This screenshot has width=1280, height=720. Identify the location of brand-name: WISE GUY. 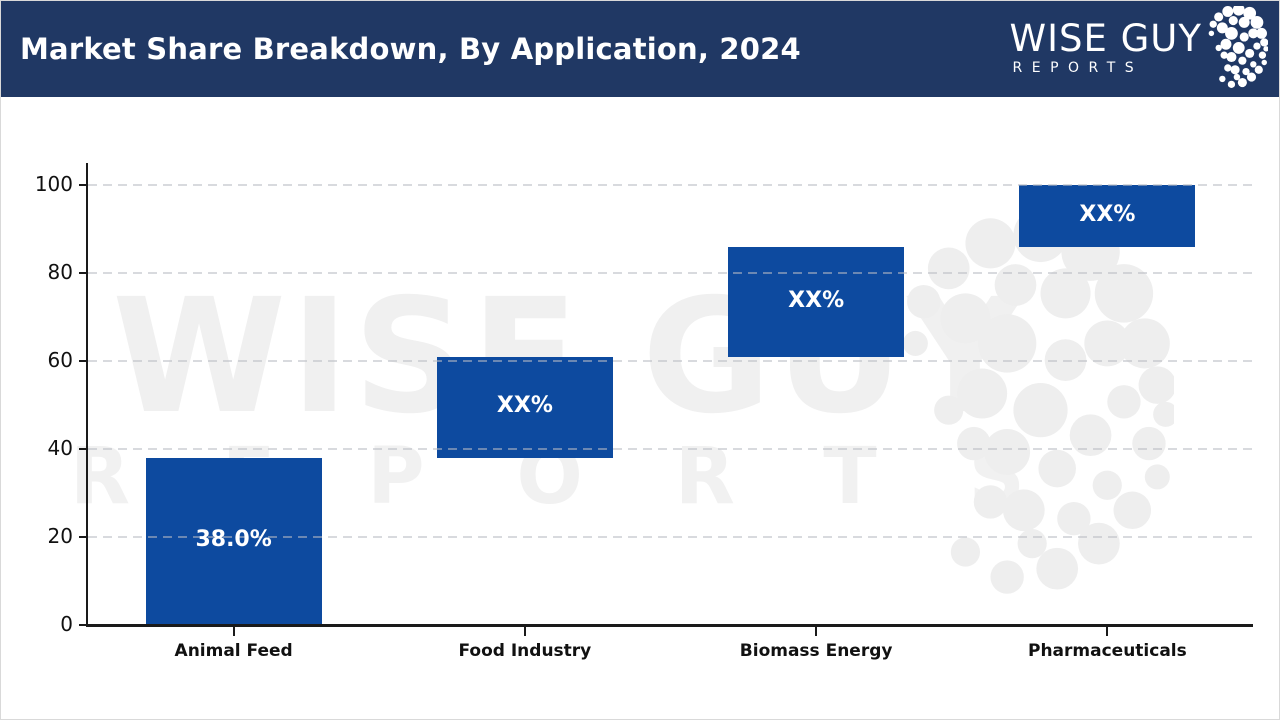
(1105, 38).